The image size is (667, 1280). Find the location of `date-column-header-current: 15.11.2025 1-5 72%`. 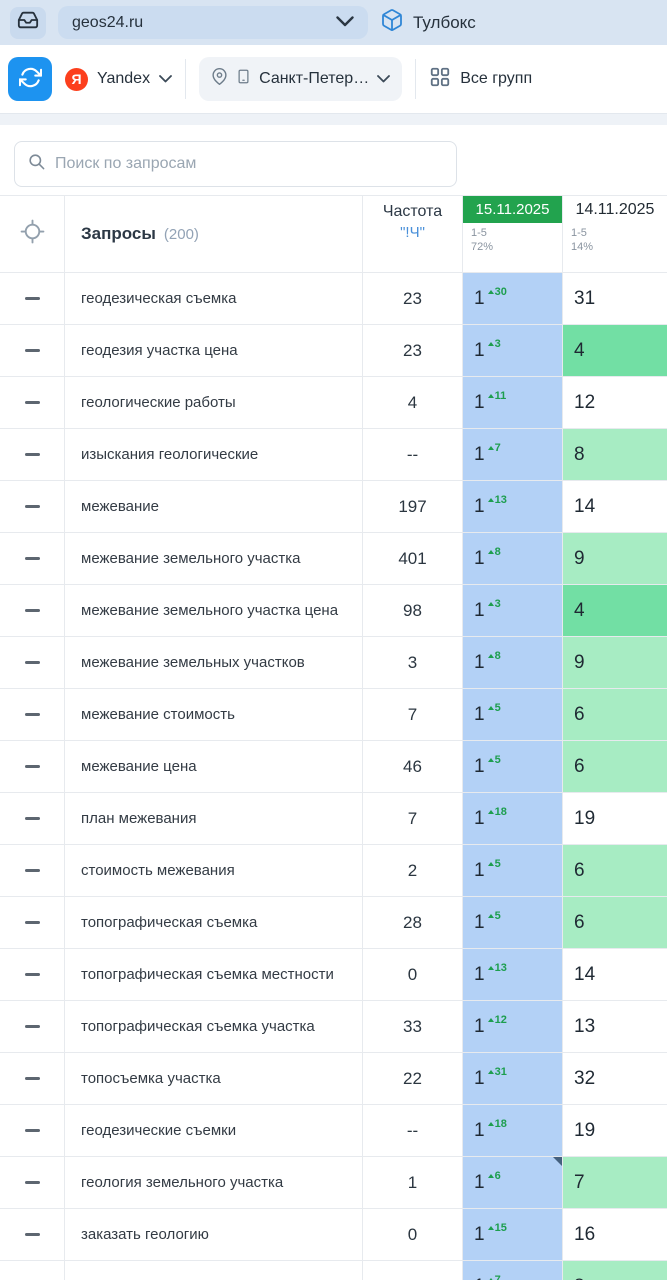

date-column-header-current: 15.11.2025 1-5 72% is located at coordinates (513, 234).